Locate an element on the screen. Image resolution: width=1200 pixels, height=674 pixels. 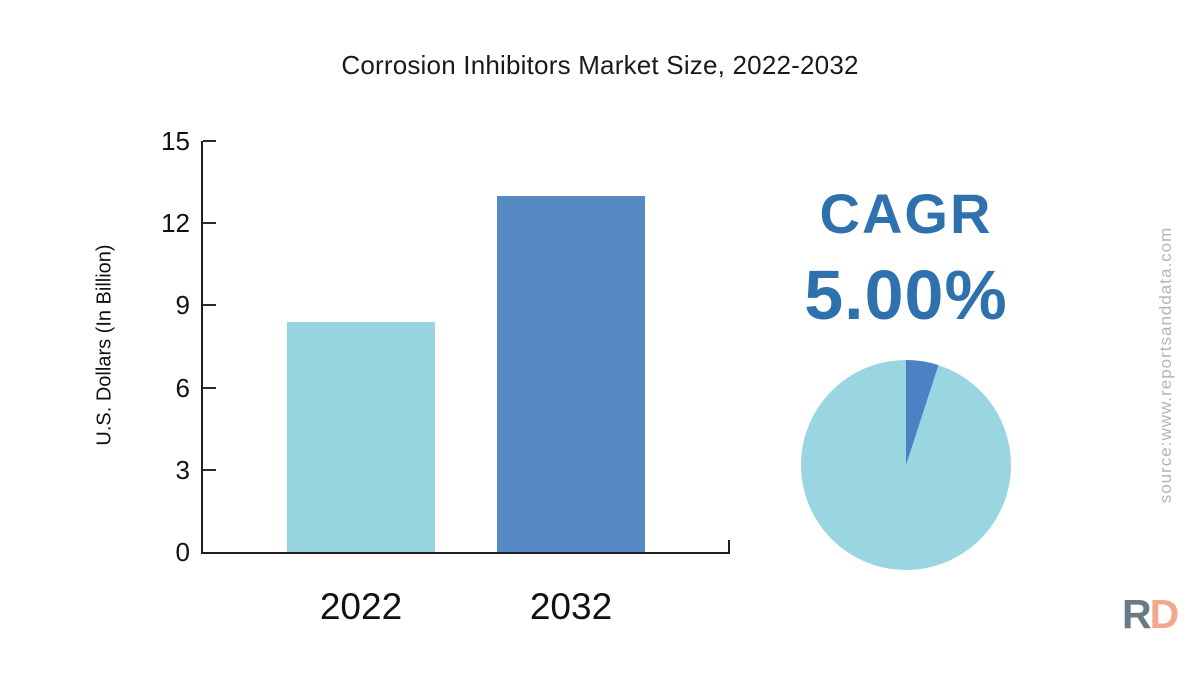
y-axis-label: U.S. Dollars (In Billion) is located at coordinates (104, 345).